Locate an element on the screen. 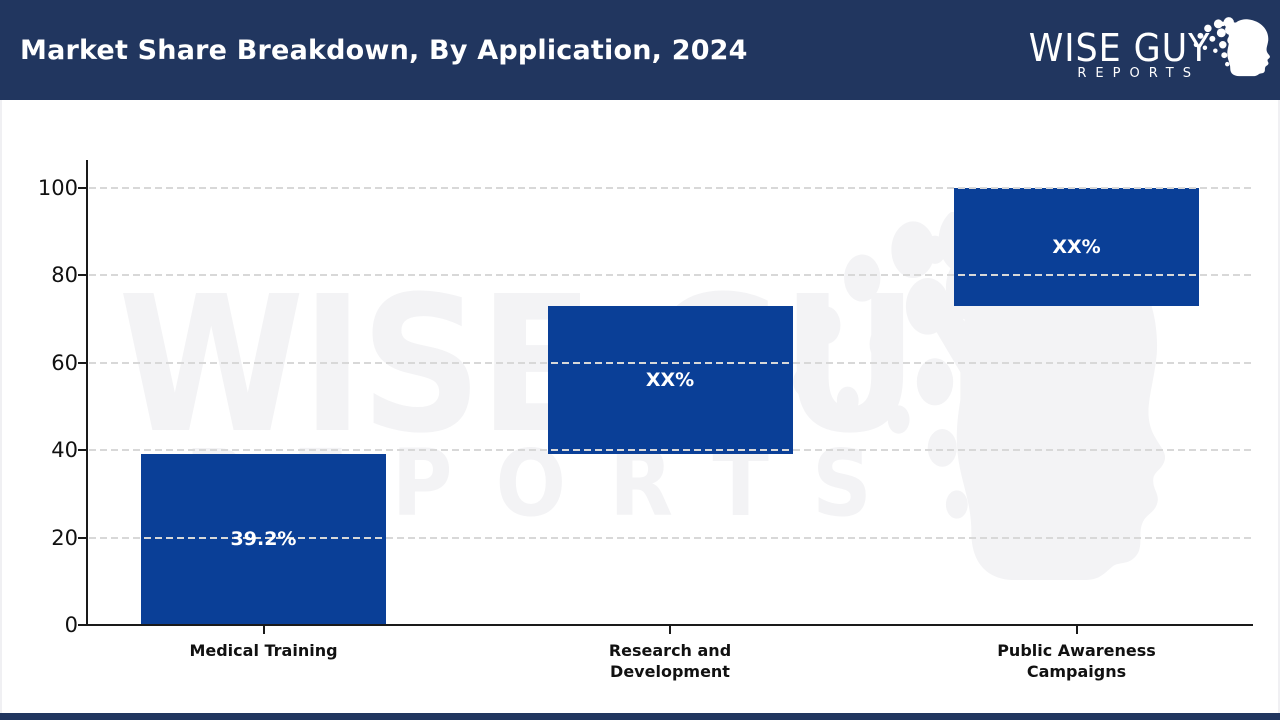 This screenshot has height=720, width=1280. figure-right-edge is located at coordinates (1279, 406).